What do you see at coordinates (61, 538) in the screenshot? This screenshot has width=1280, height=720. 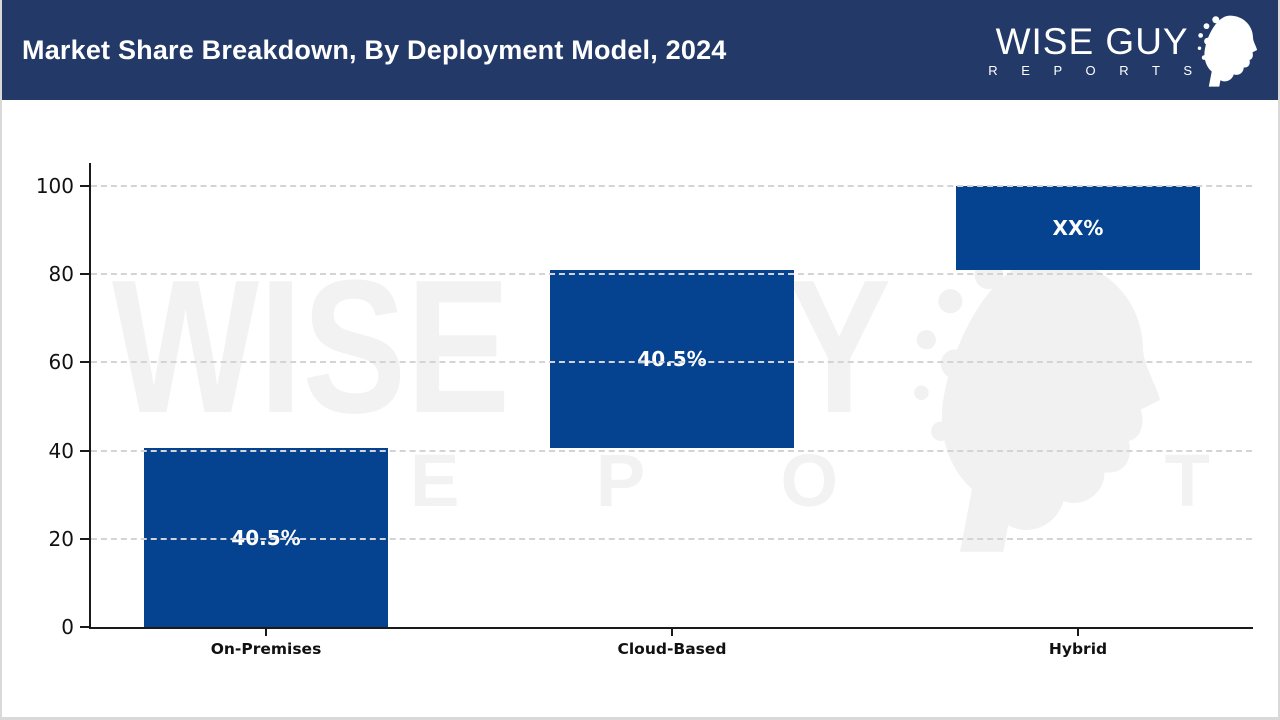 I see `y-tick-label: 20` at bounding box center [61, 538].